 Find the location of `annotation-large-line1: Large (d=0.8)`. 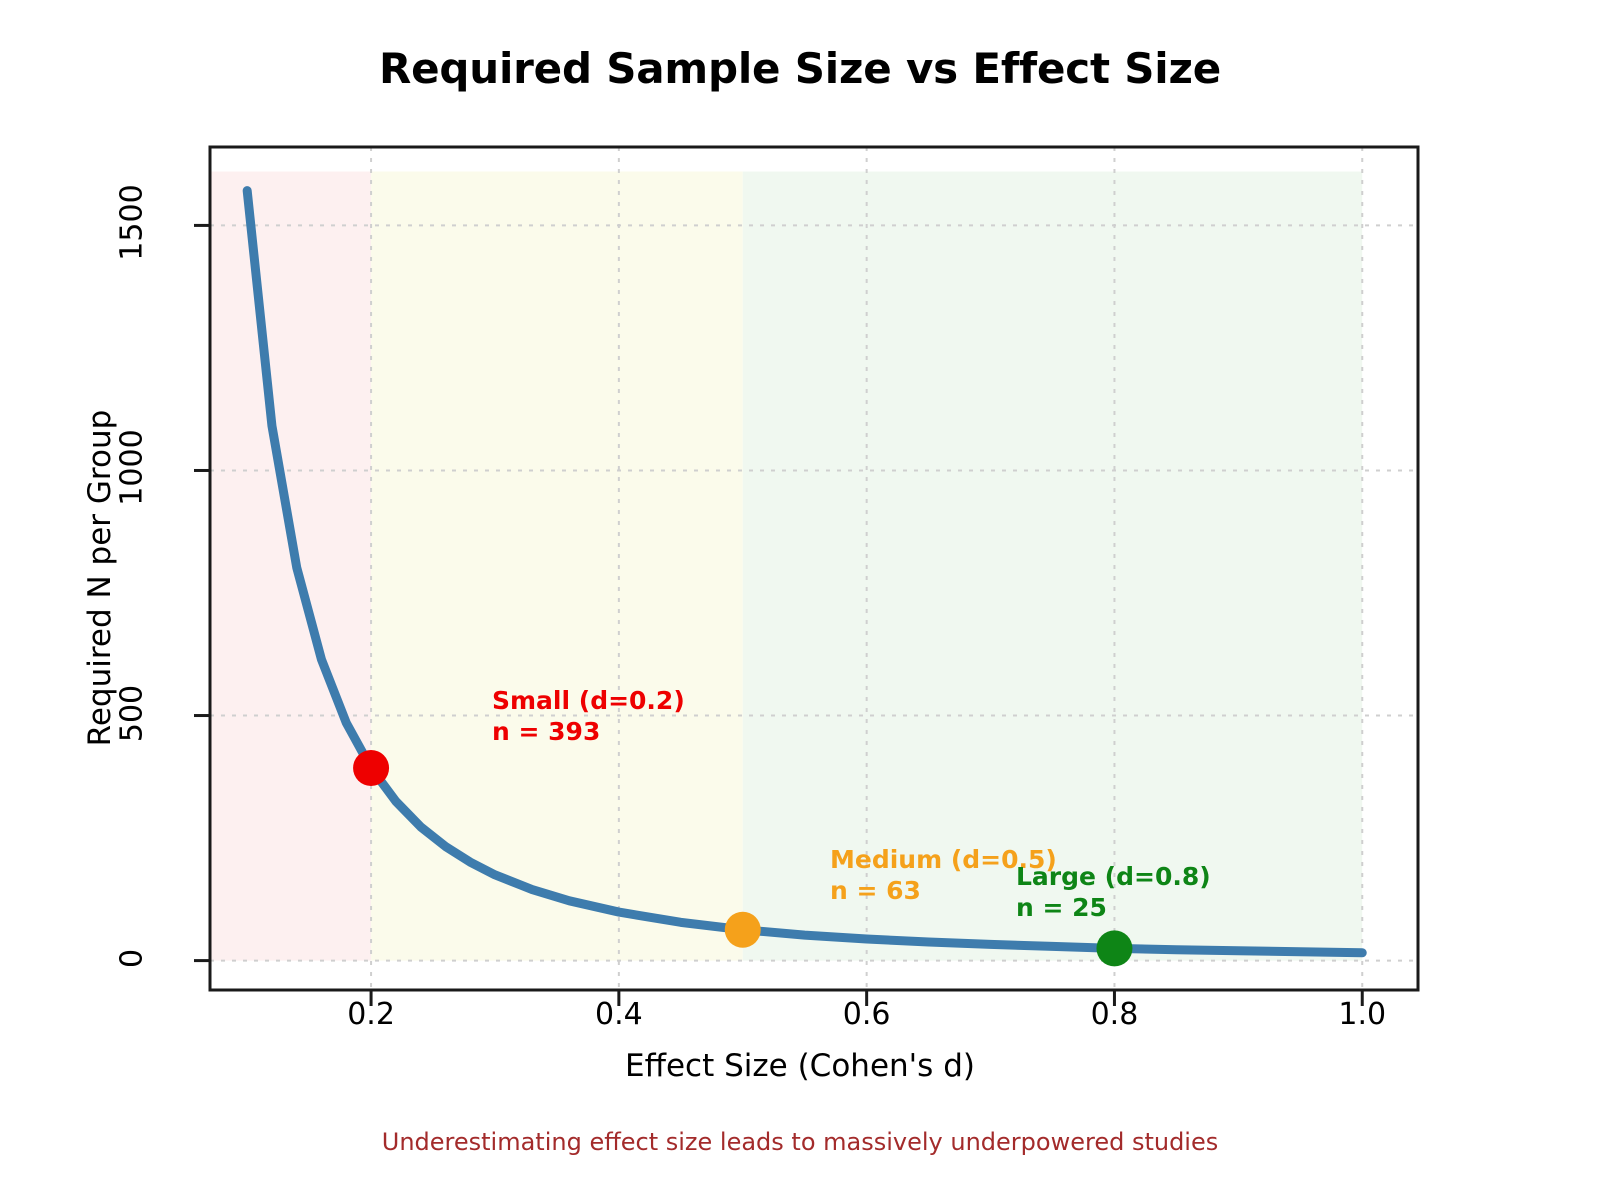

annotation-large-line1: Large (d=0.8) is located at coordinates (1113, 876).